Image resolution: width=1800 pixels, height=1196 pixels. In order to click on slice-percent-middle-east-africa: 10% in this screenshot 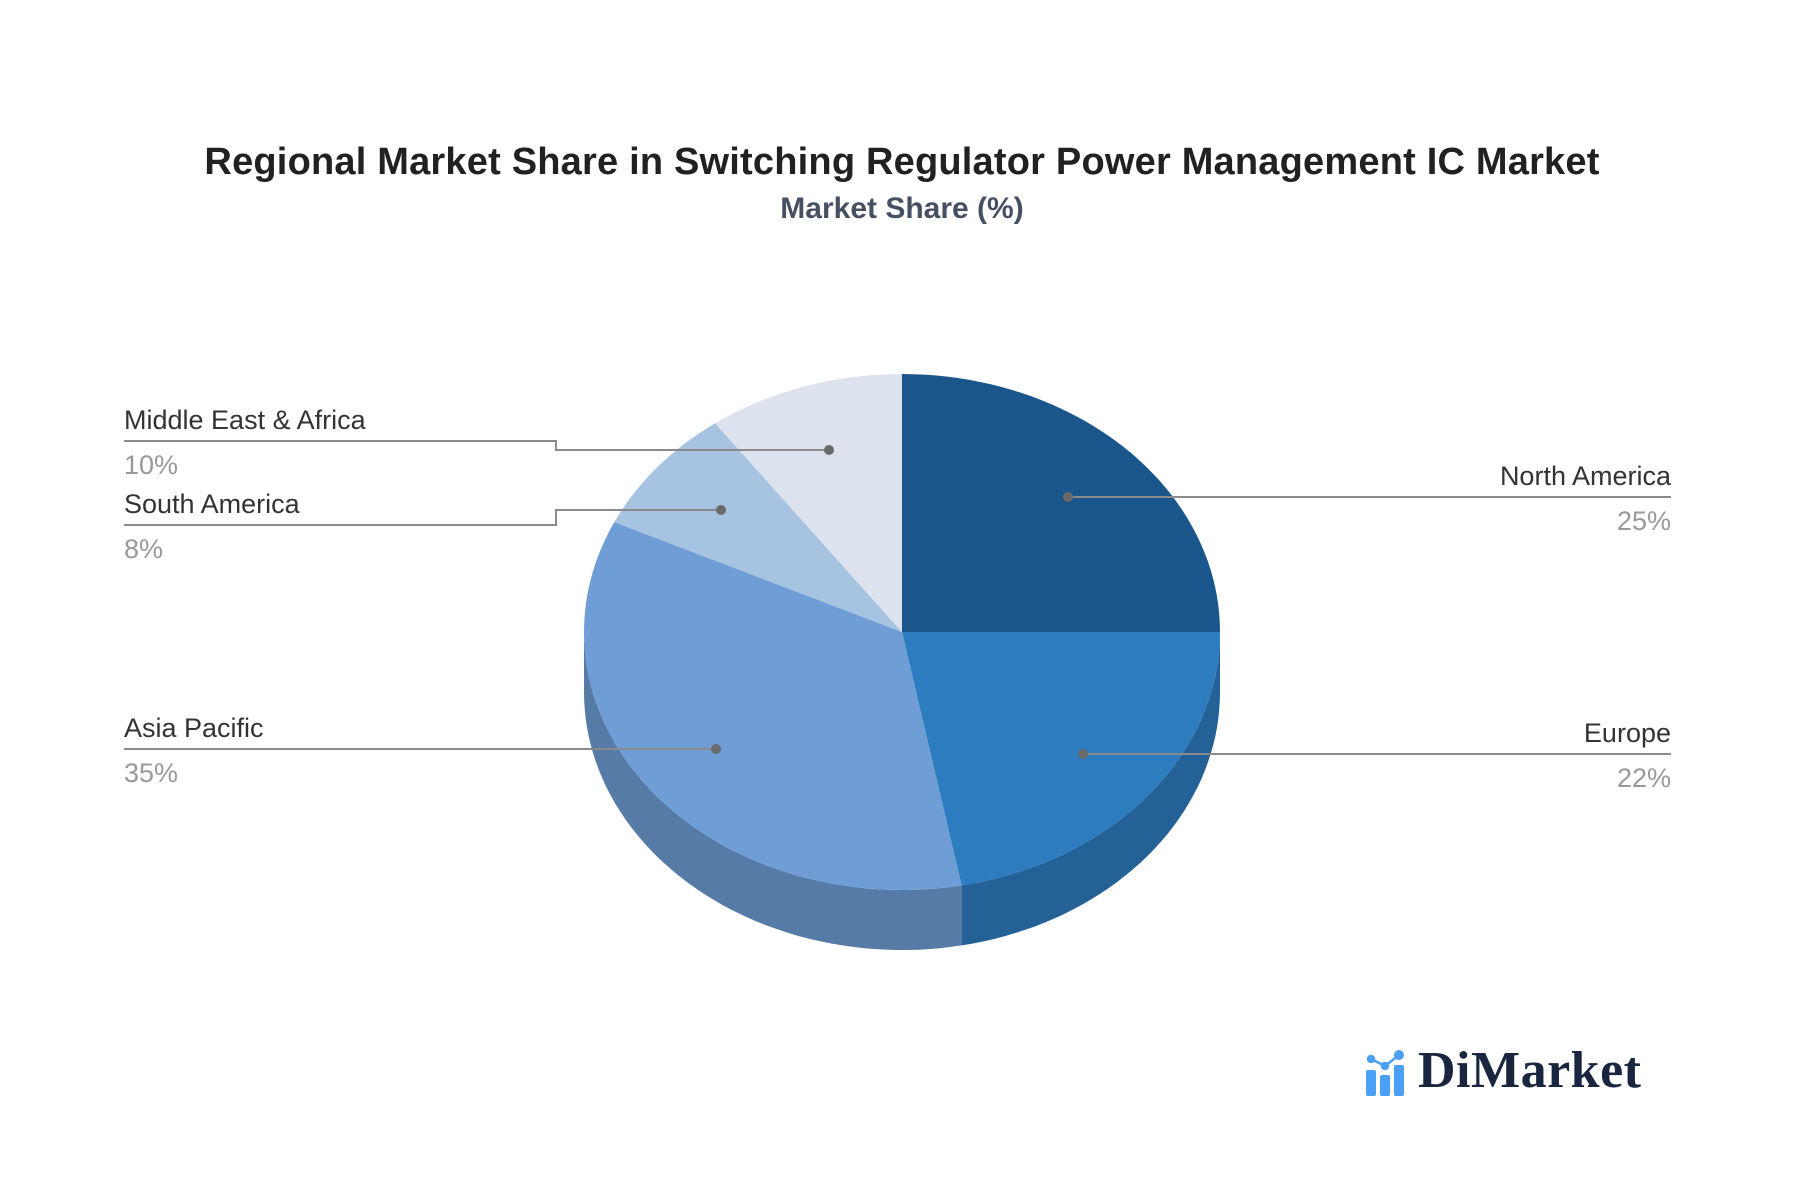, I will do `click(151, 465)`.